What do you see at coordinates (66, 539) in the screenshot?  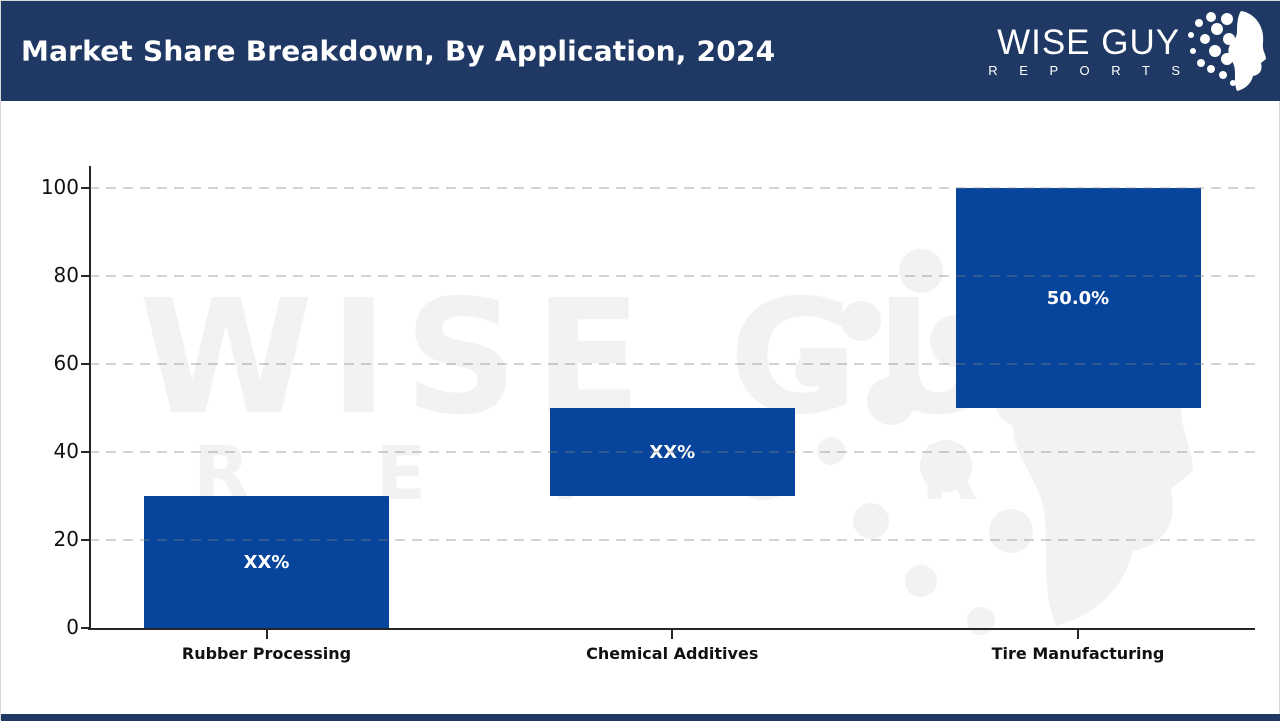 I see `y-tick-label: 20` at bounding box center [66, 539].